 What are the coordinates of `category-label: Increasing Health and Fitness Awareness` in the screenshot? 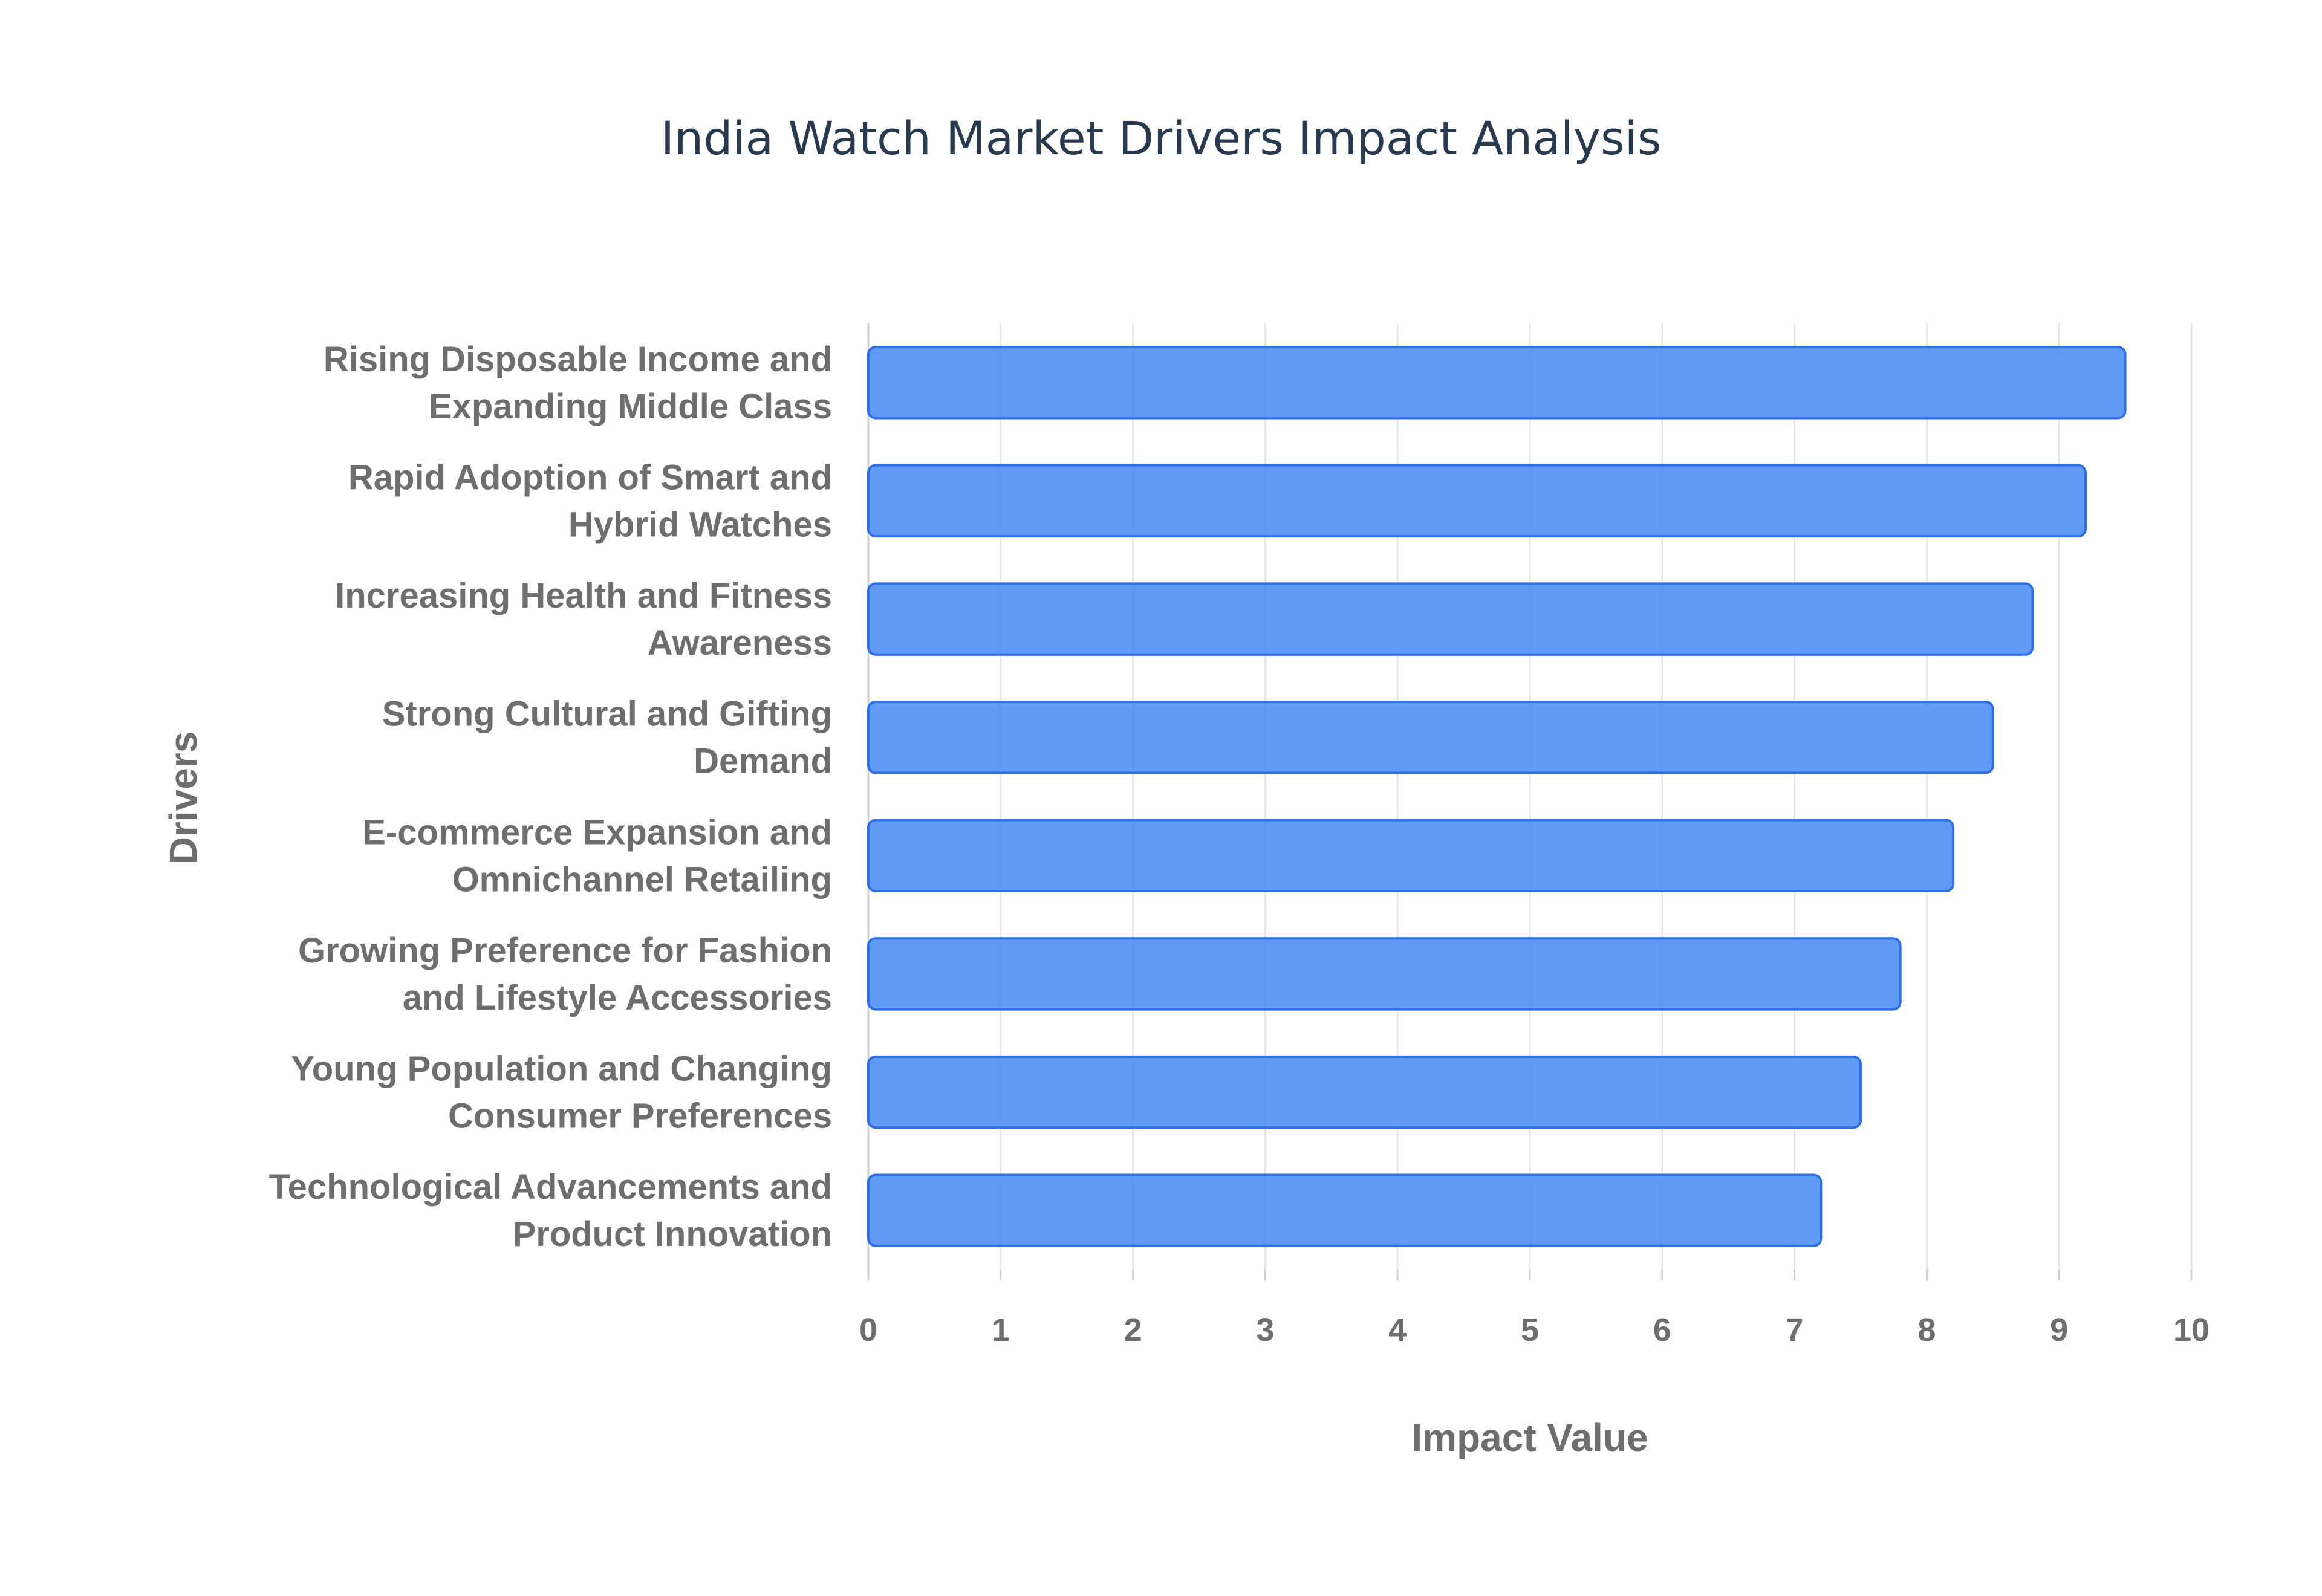 It's located at (583, 619).